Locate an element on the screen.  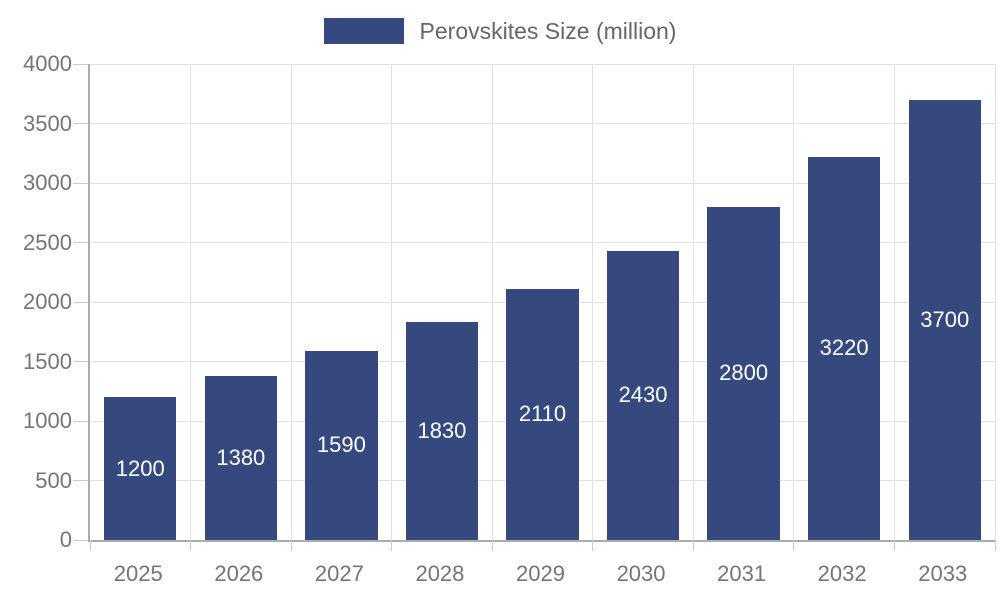
y-tick-label: 2000 is located at coordinates (47, 301).